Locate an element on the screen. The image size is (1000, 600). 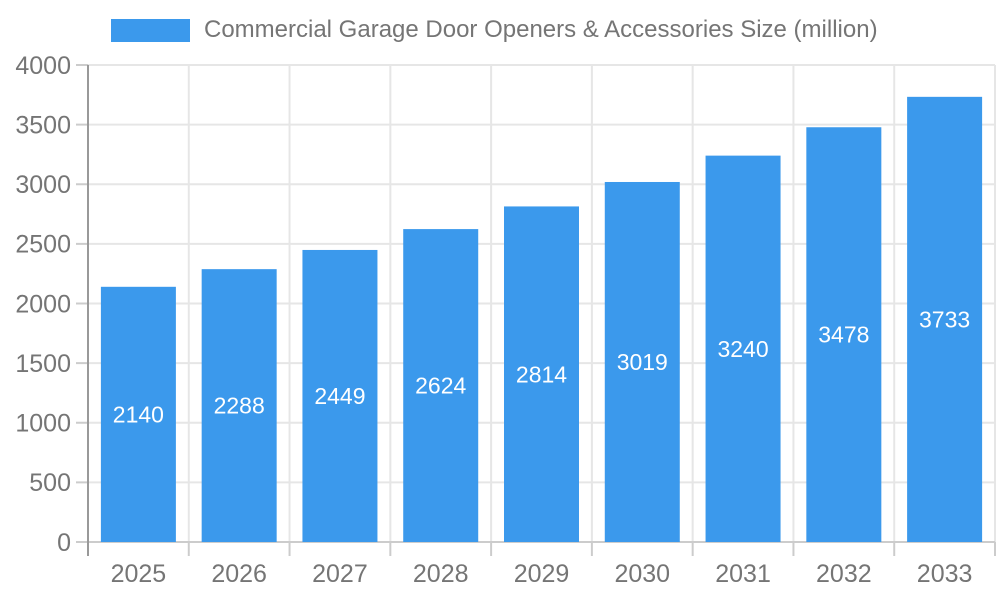
y-tick-label: 2000 is located at coordinates (43, 304).